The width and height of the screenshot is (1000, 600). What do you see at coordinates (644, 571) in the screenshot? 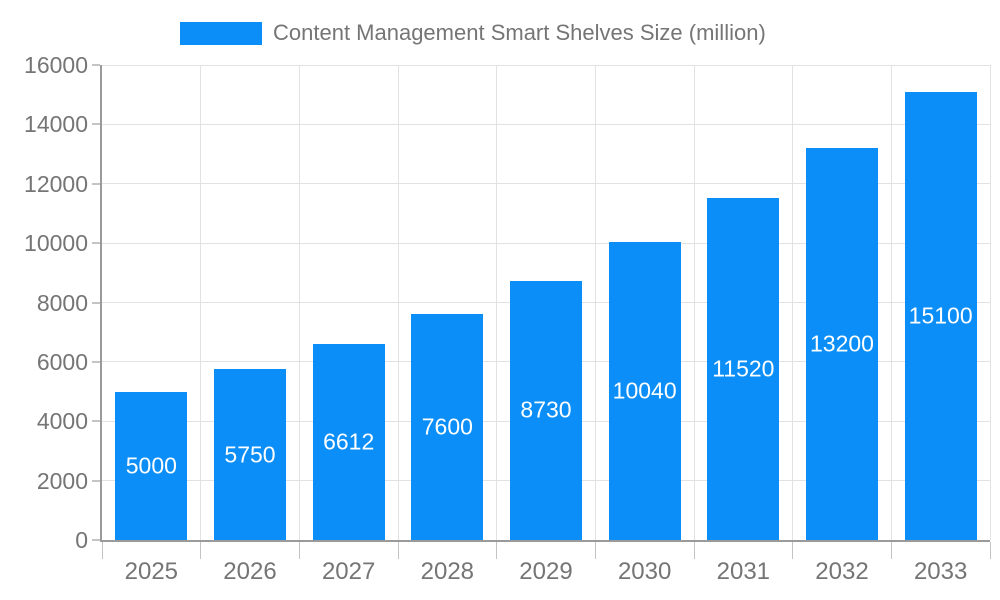
I see `x-axis-label: 2030` at bounding box center [644, 571].